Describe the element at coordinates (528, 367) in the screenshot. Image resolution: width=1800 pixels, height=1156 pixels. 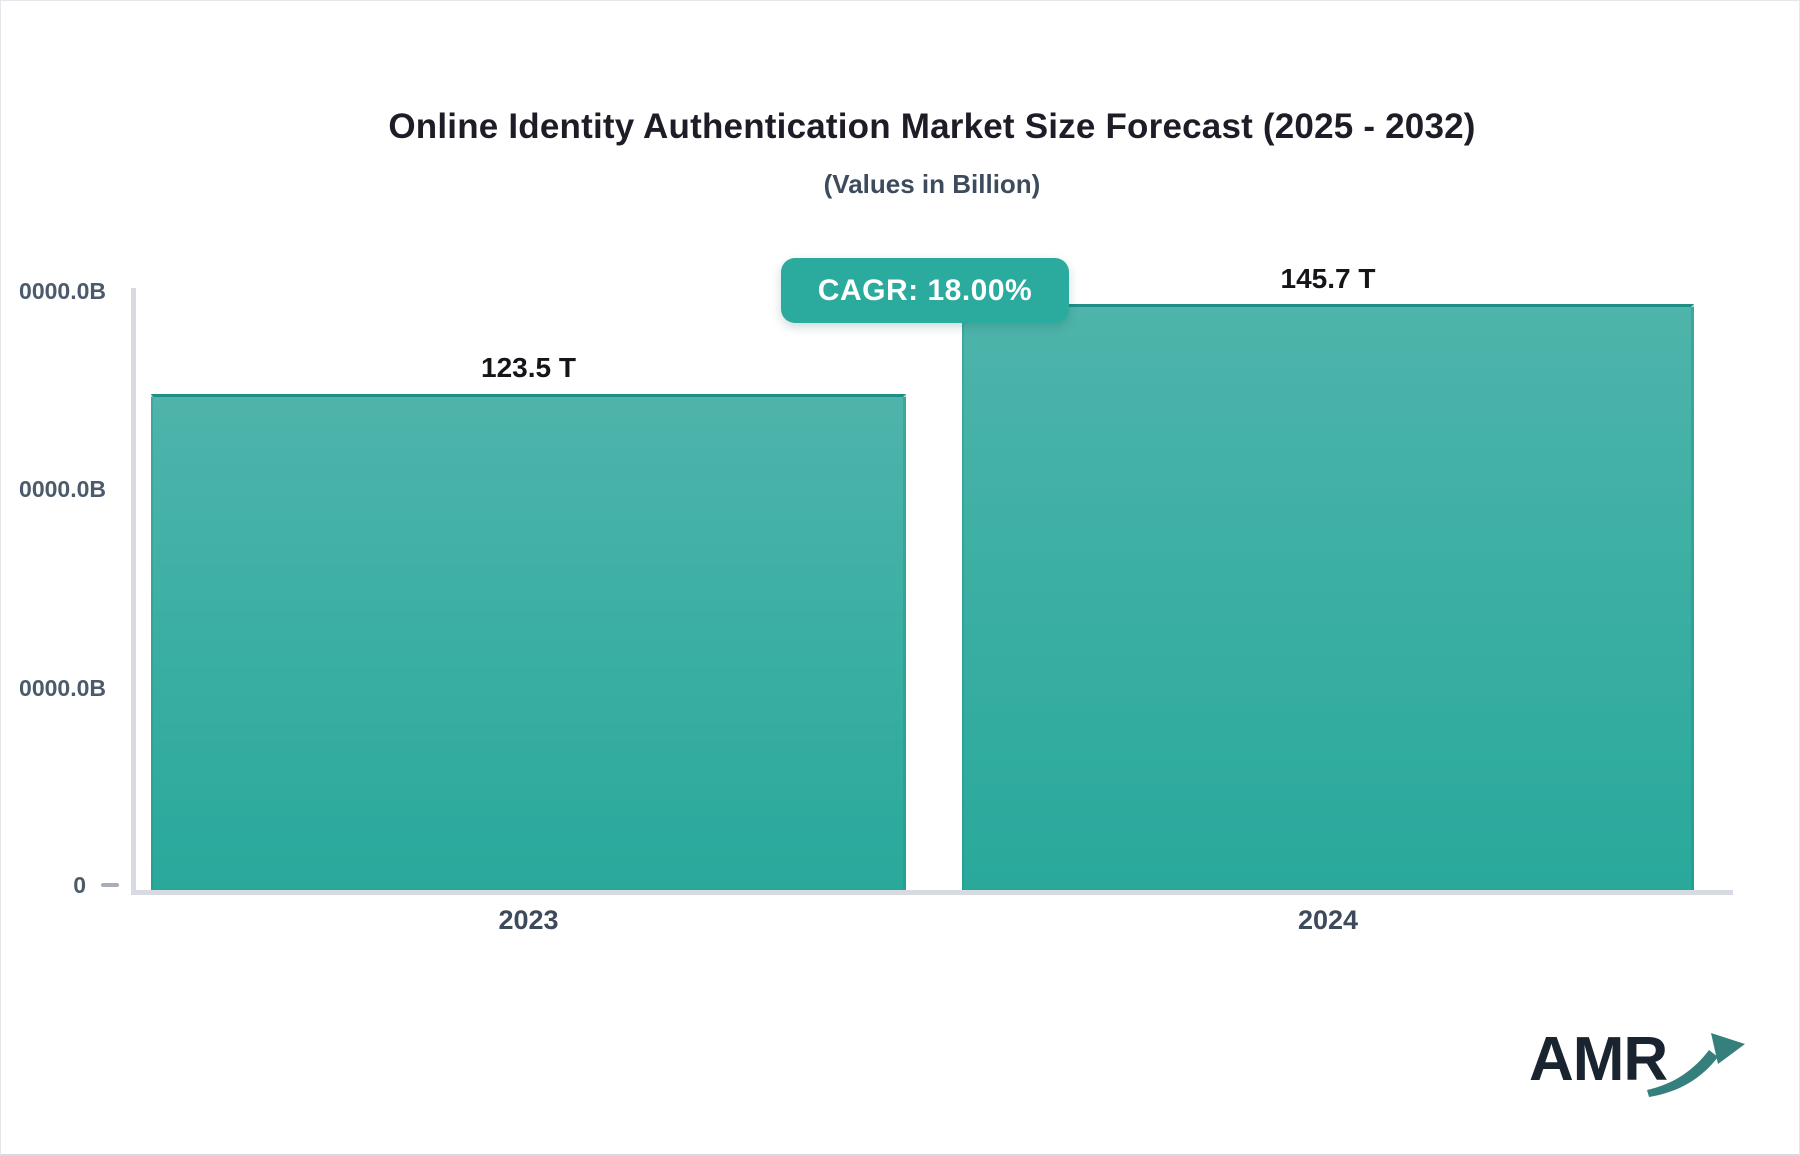
I see `bar-value-label-2023: 123.5 T` at that location.